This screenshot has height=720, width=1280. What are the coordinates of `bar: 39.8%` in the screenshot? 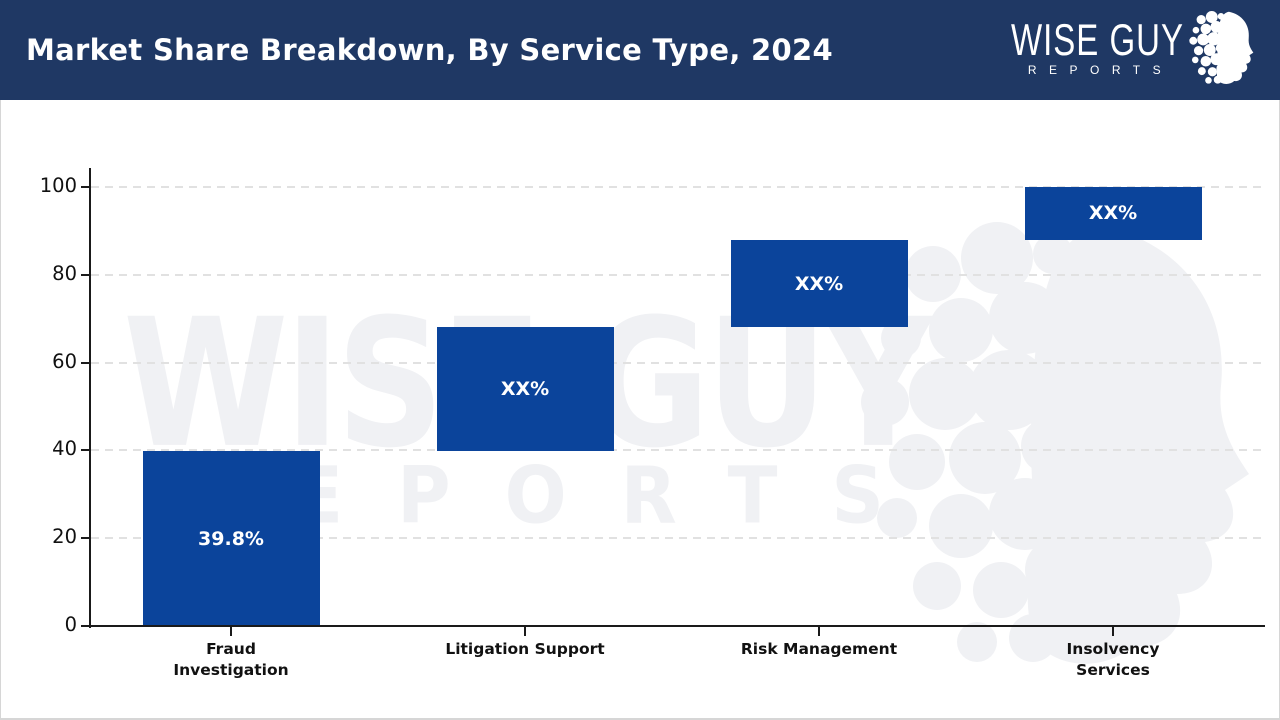 It's located at (231, 538).